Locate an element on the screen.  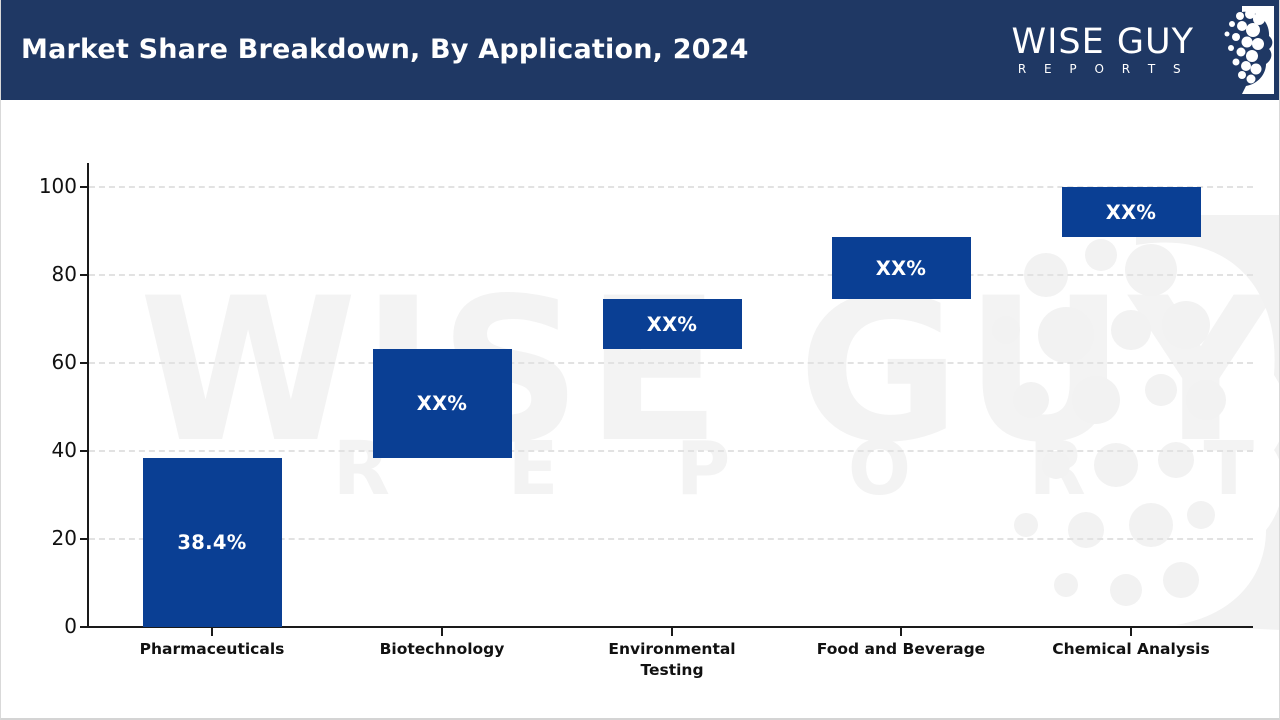
y-axis-line is located at coordinates (88, 395).